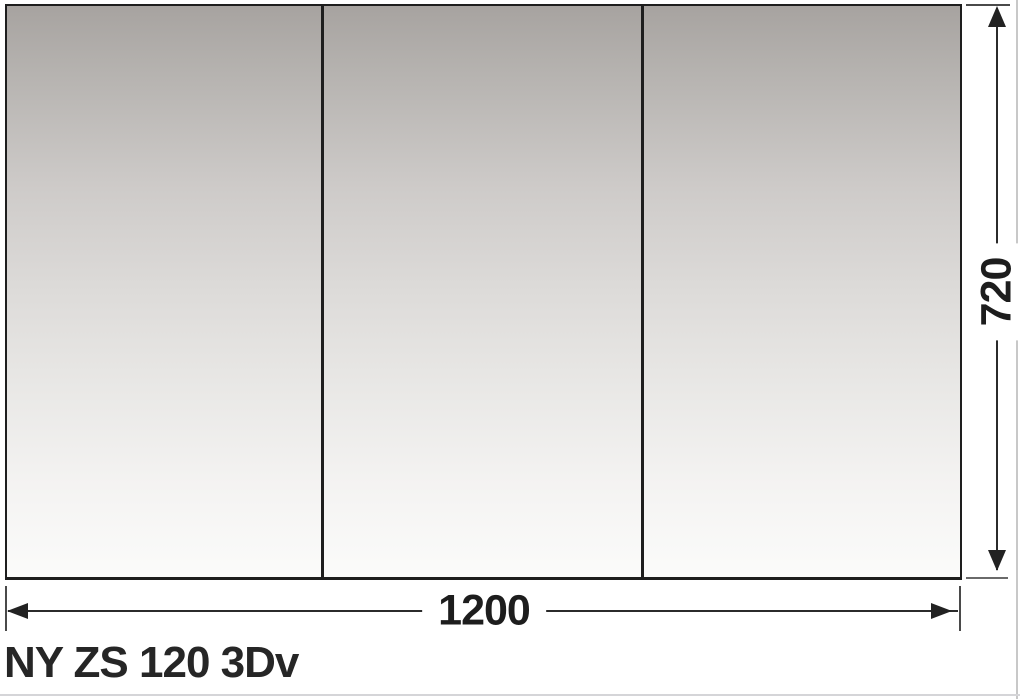  I want to click on dimension-arrow-up-icon, so click(997, 16).